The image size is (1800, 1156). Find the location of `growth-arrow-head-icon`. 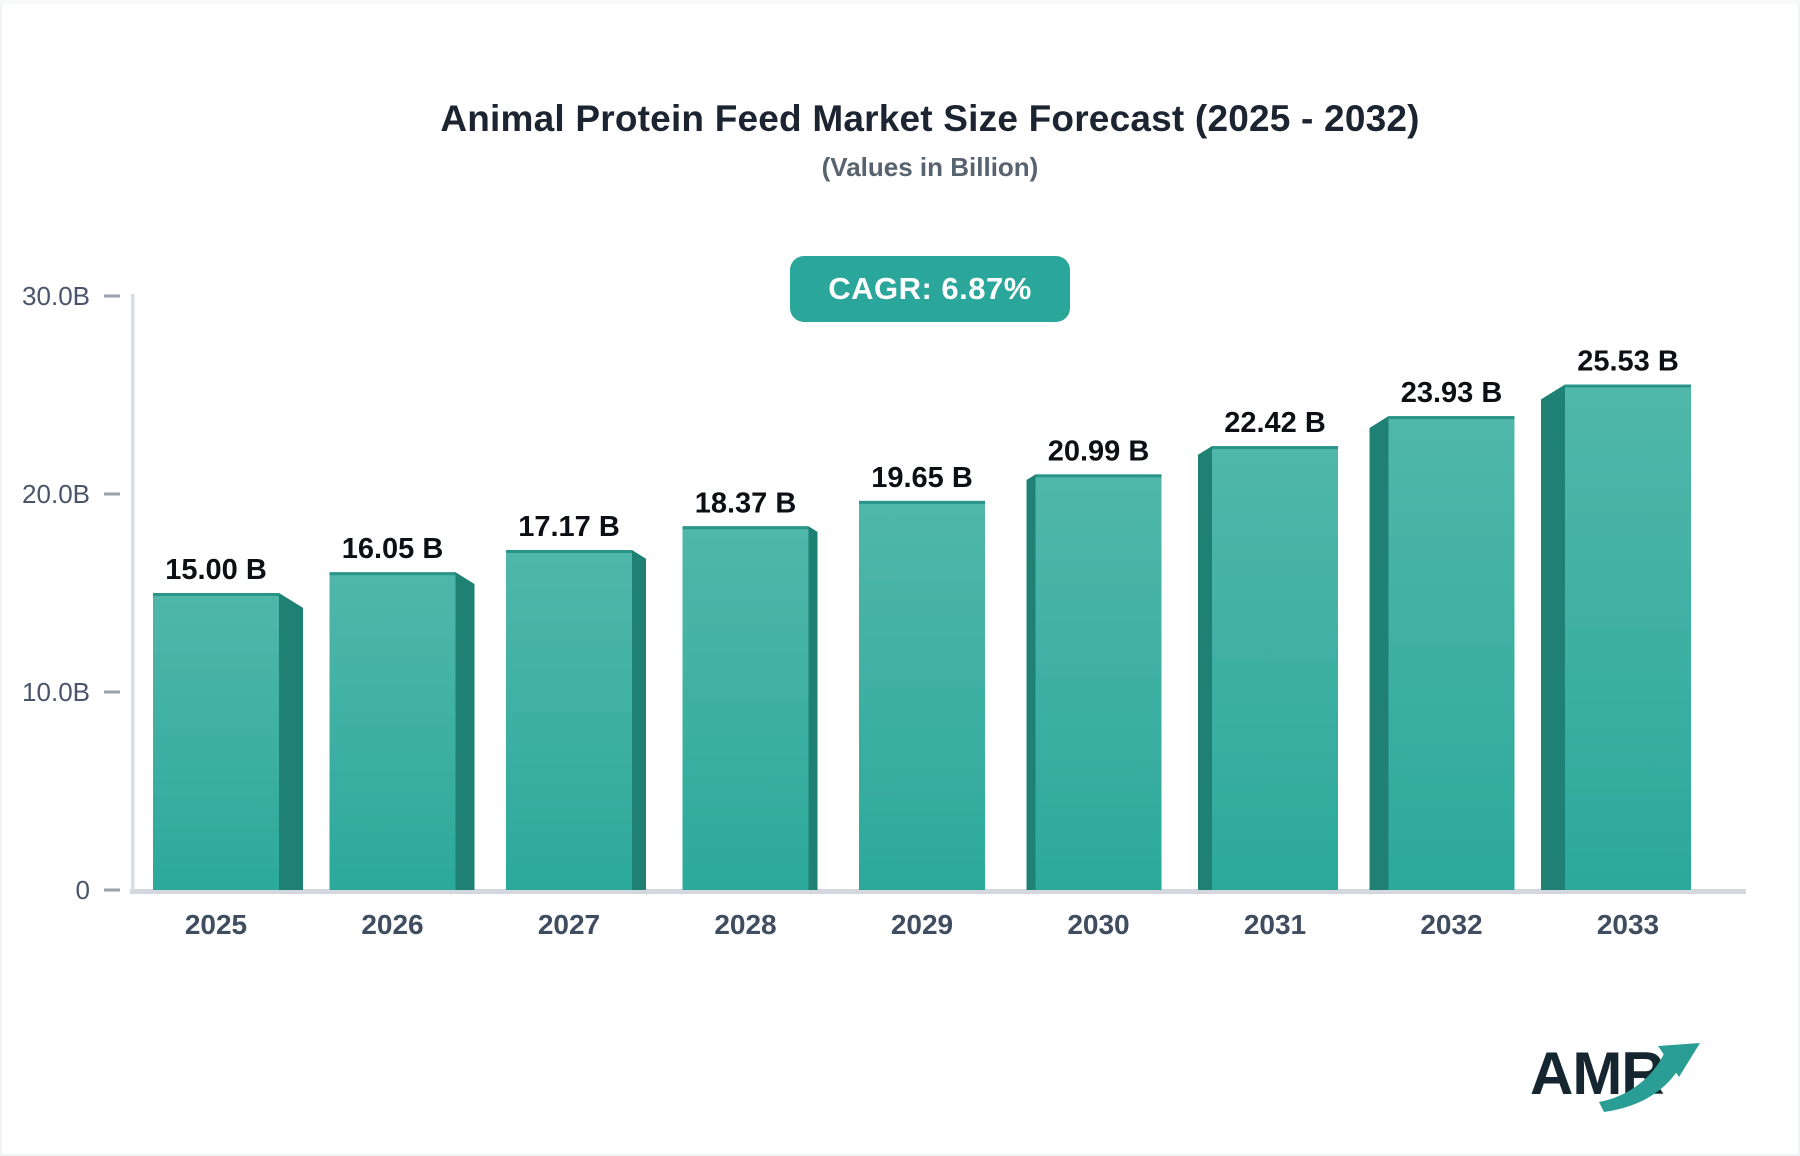

growth-arrow-head-icon is located at coordinates (1679, 1060).